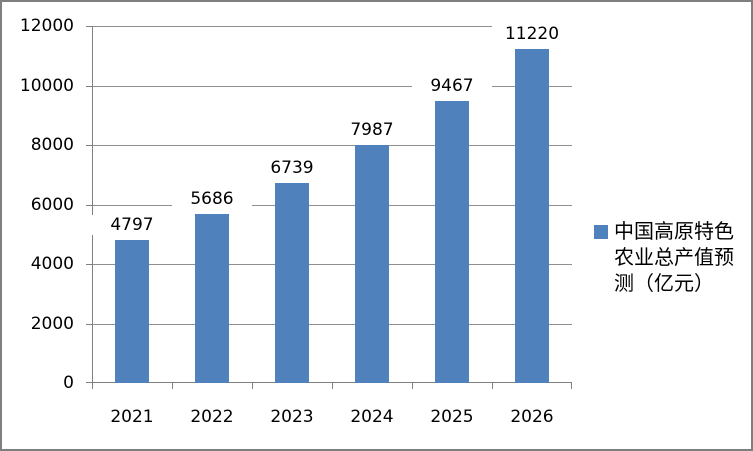  What do you see at coordinates (532, 417) in the screenshot?
I see `x-axis-label: 2026` at bounding box center [532, 417].